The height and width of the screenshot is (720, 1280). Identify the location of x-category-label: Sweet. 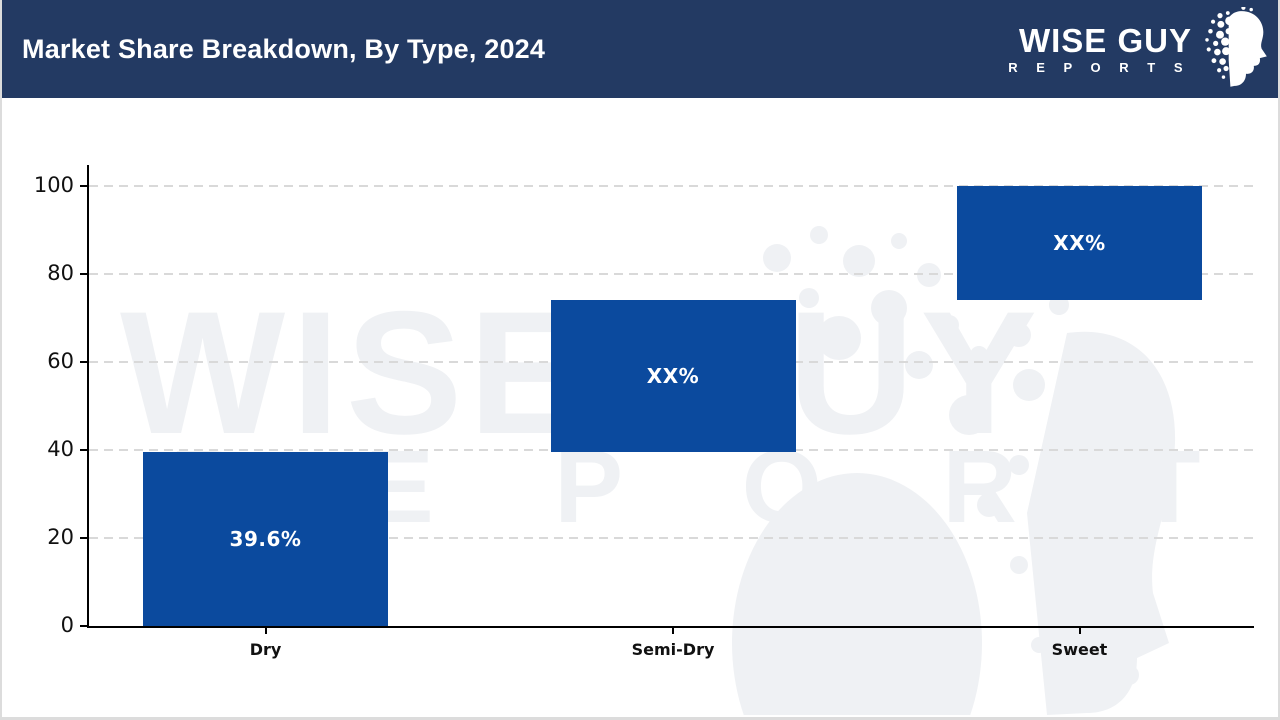
(1079, 649).